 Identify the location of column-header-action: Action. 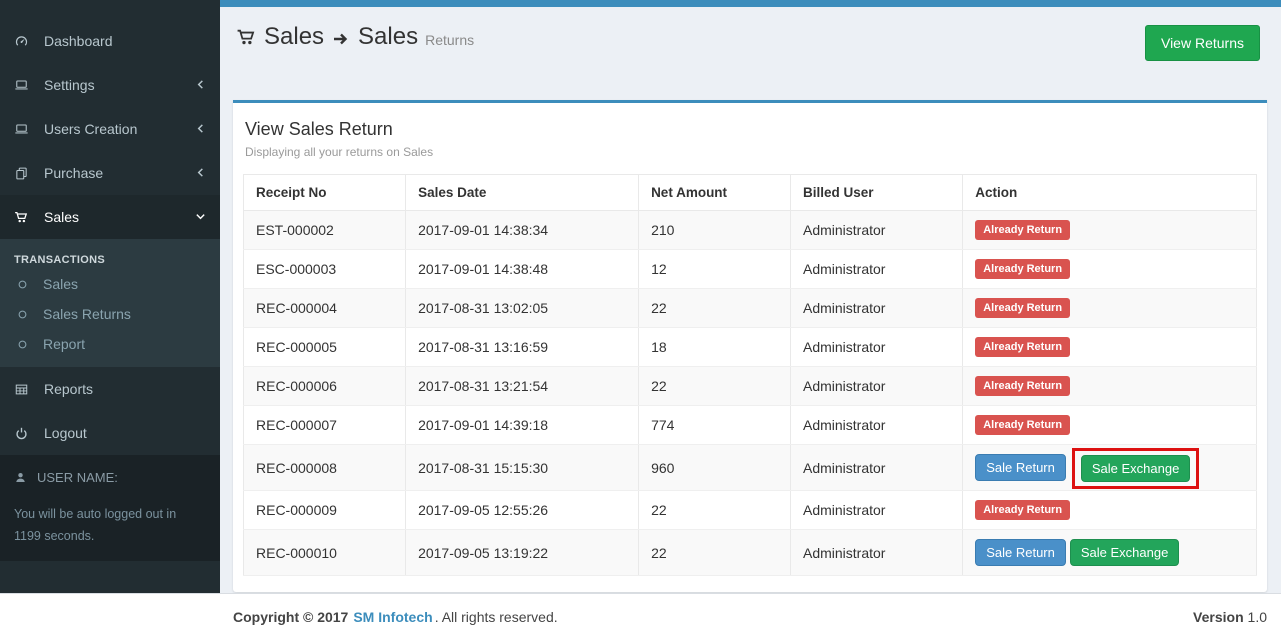
(1109, 192).